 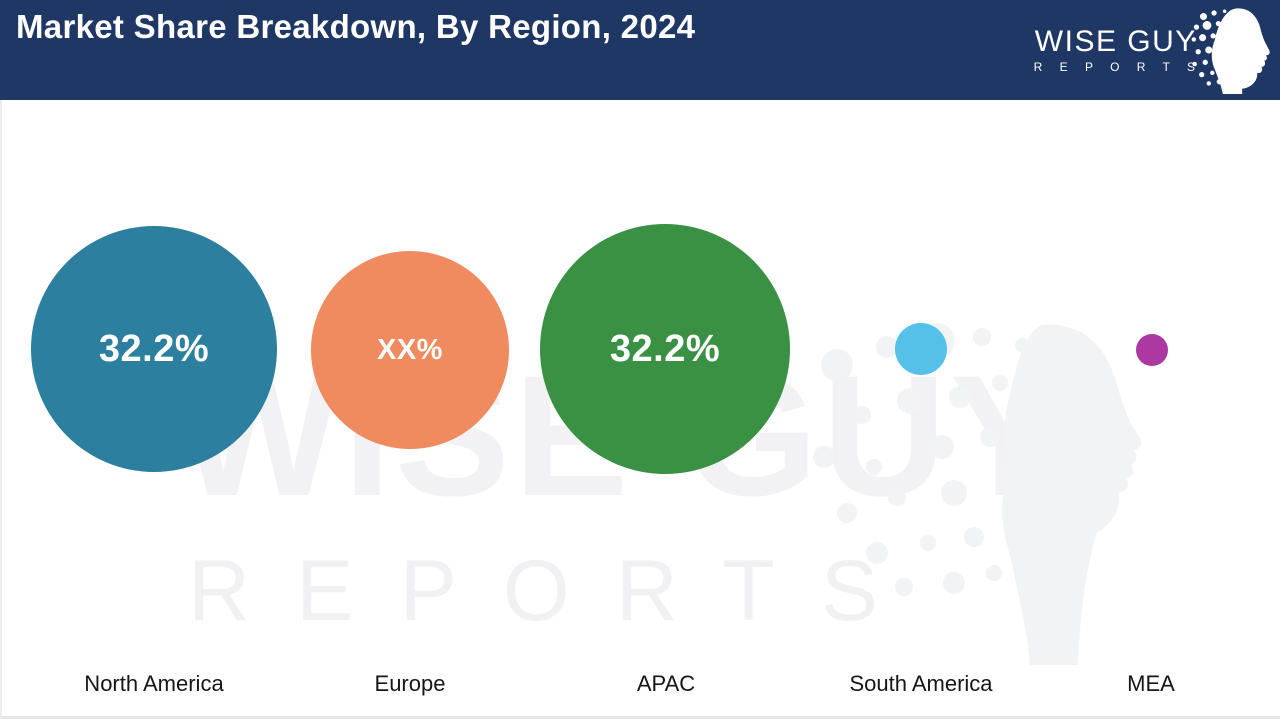 I want to click on bubble-apac: 32.2%, so click(x=665, y=349).